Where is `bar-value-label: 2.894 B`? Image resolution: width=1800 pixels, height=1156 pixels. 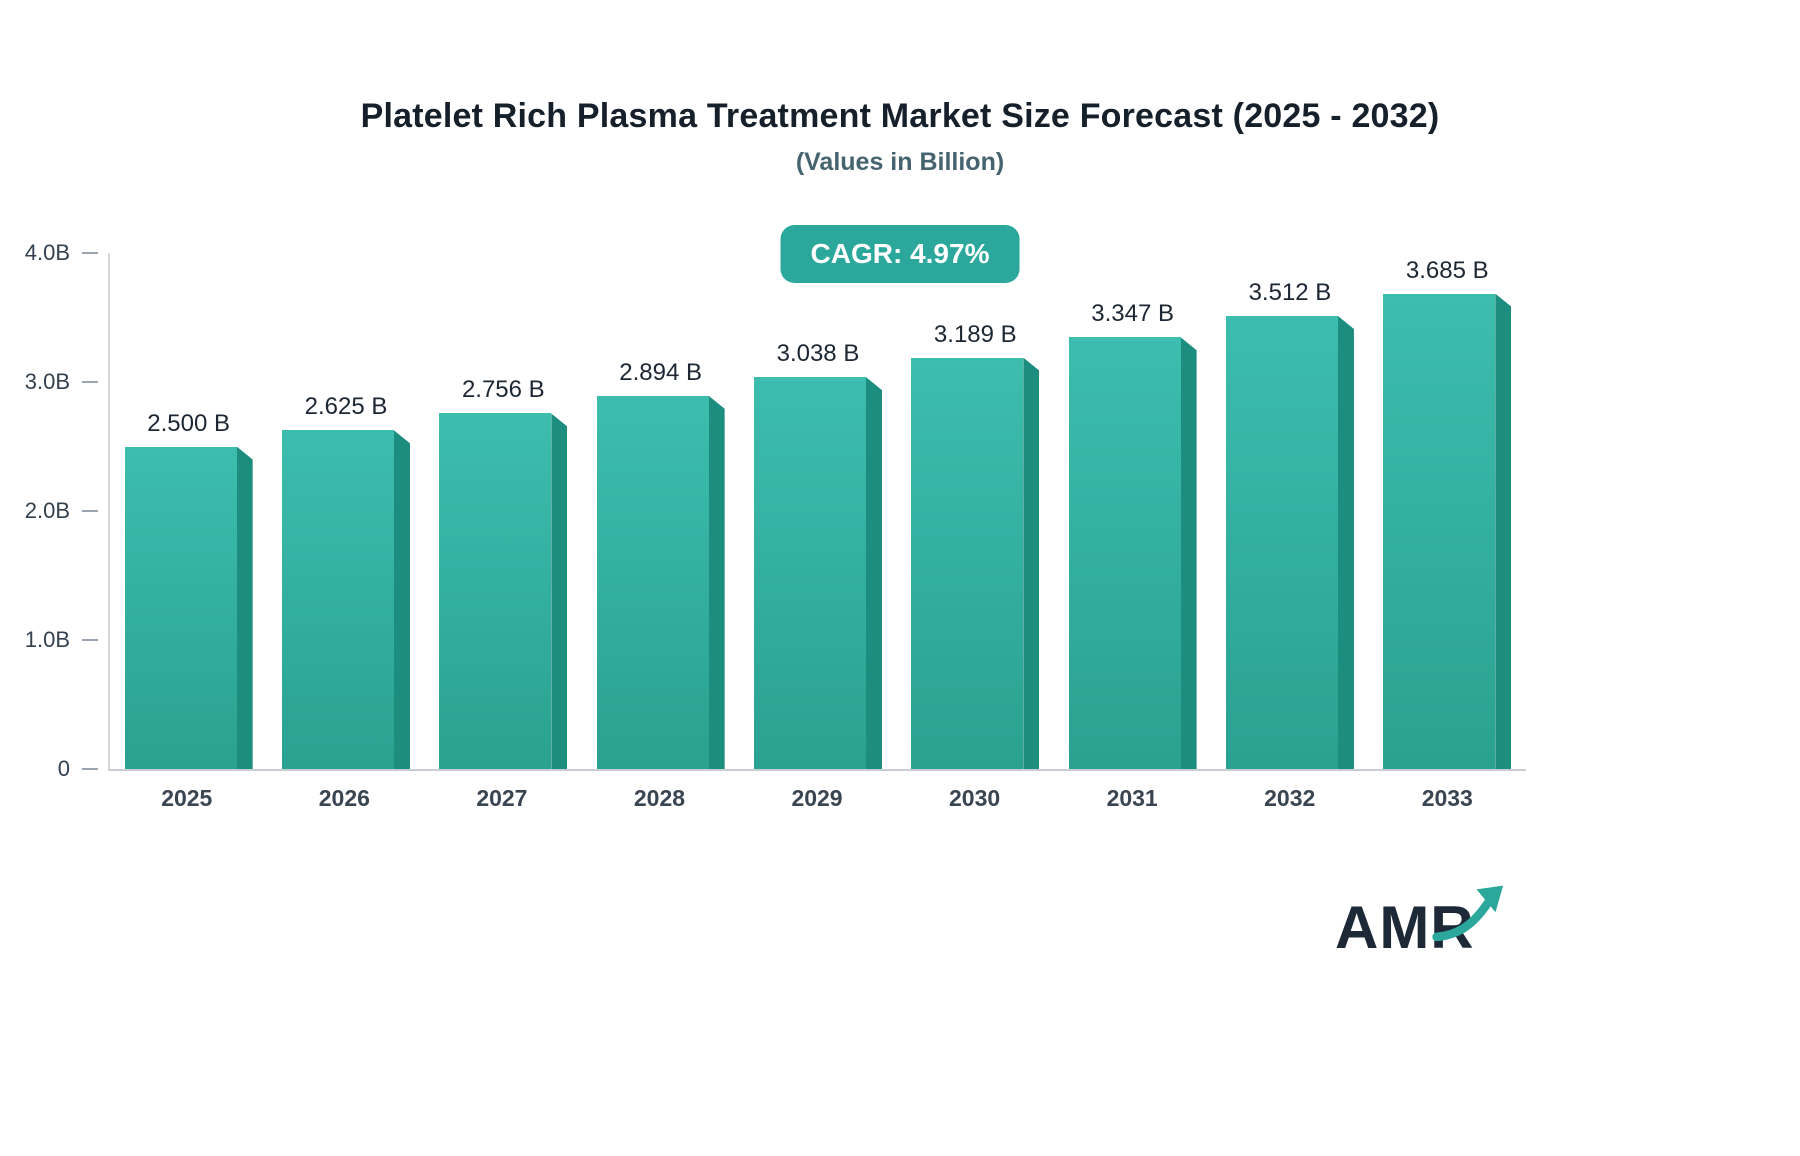 bar-value-label: 2.894 B is located at coordinates (660, 372).